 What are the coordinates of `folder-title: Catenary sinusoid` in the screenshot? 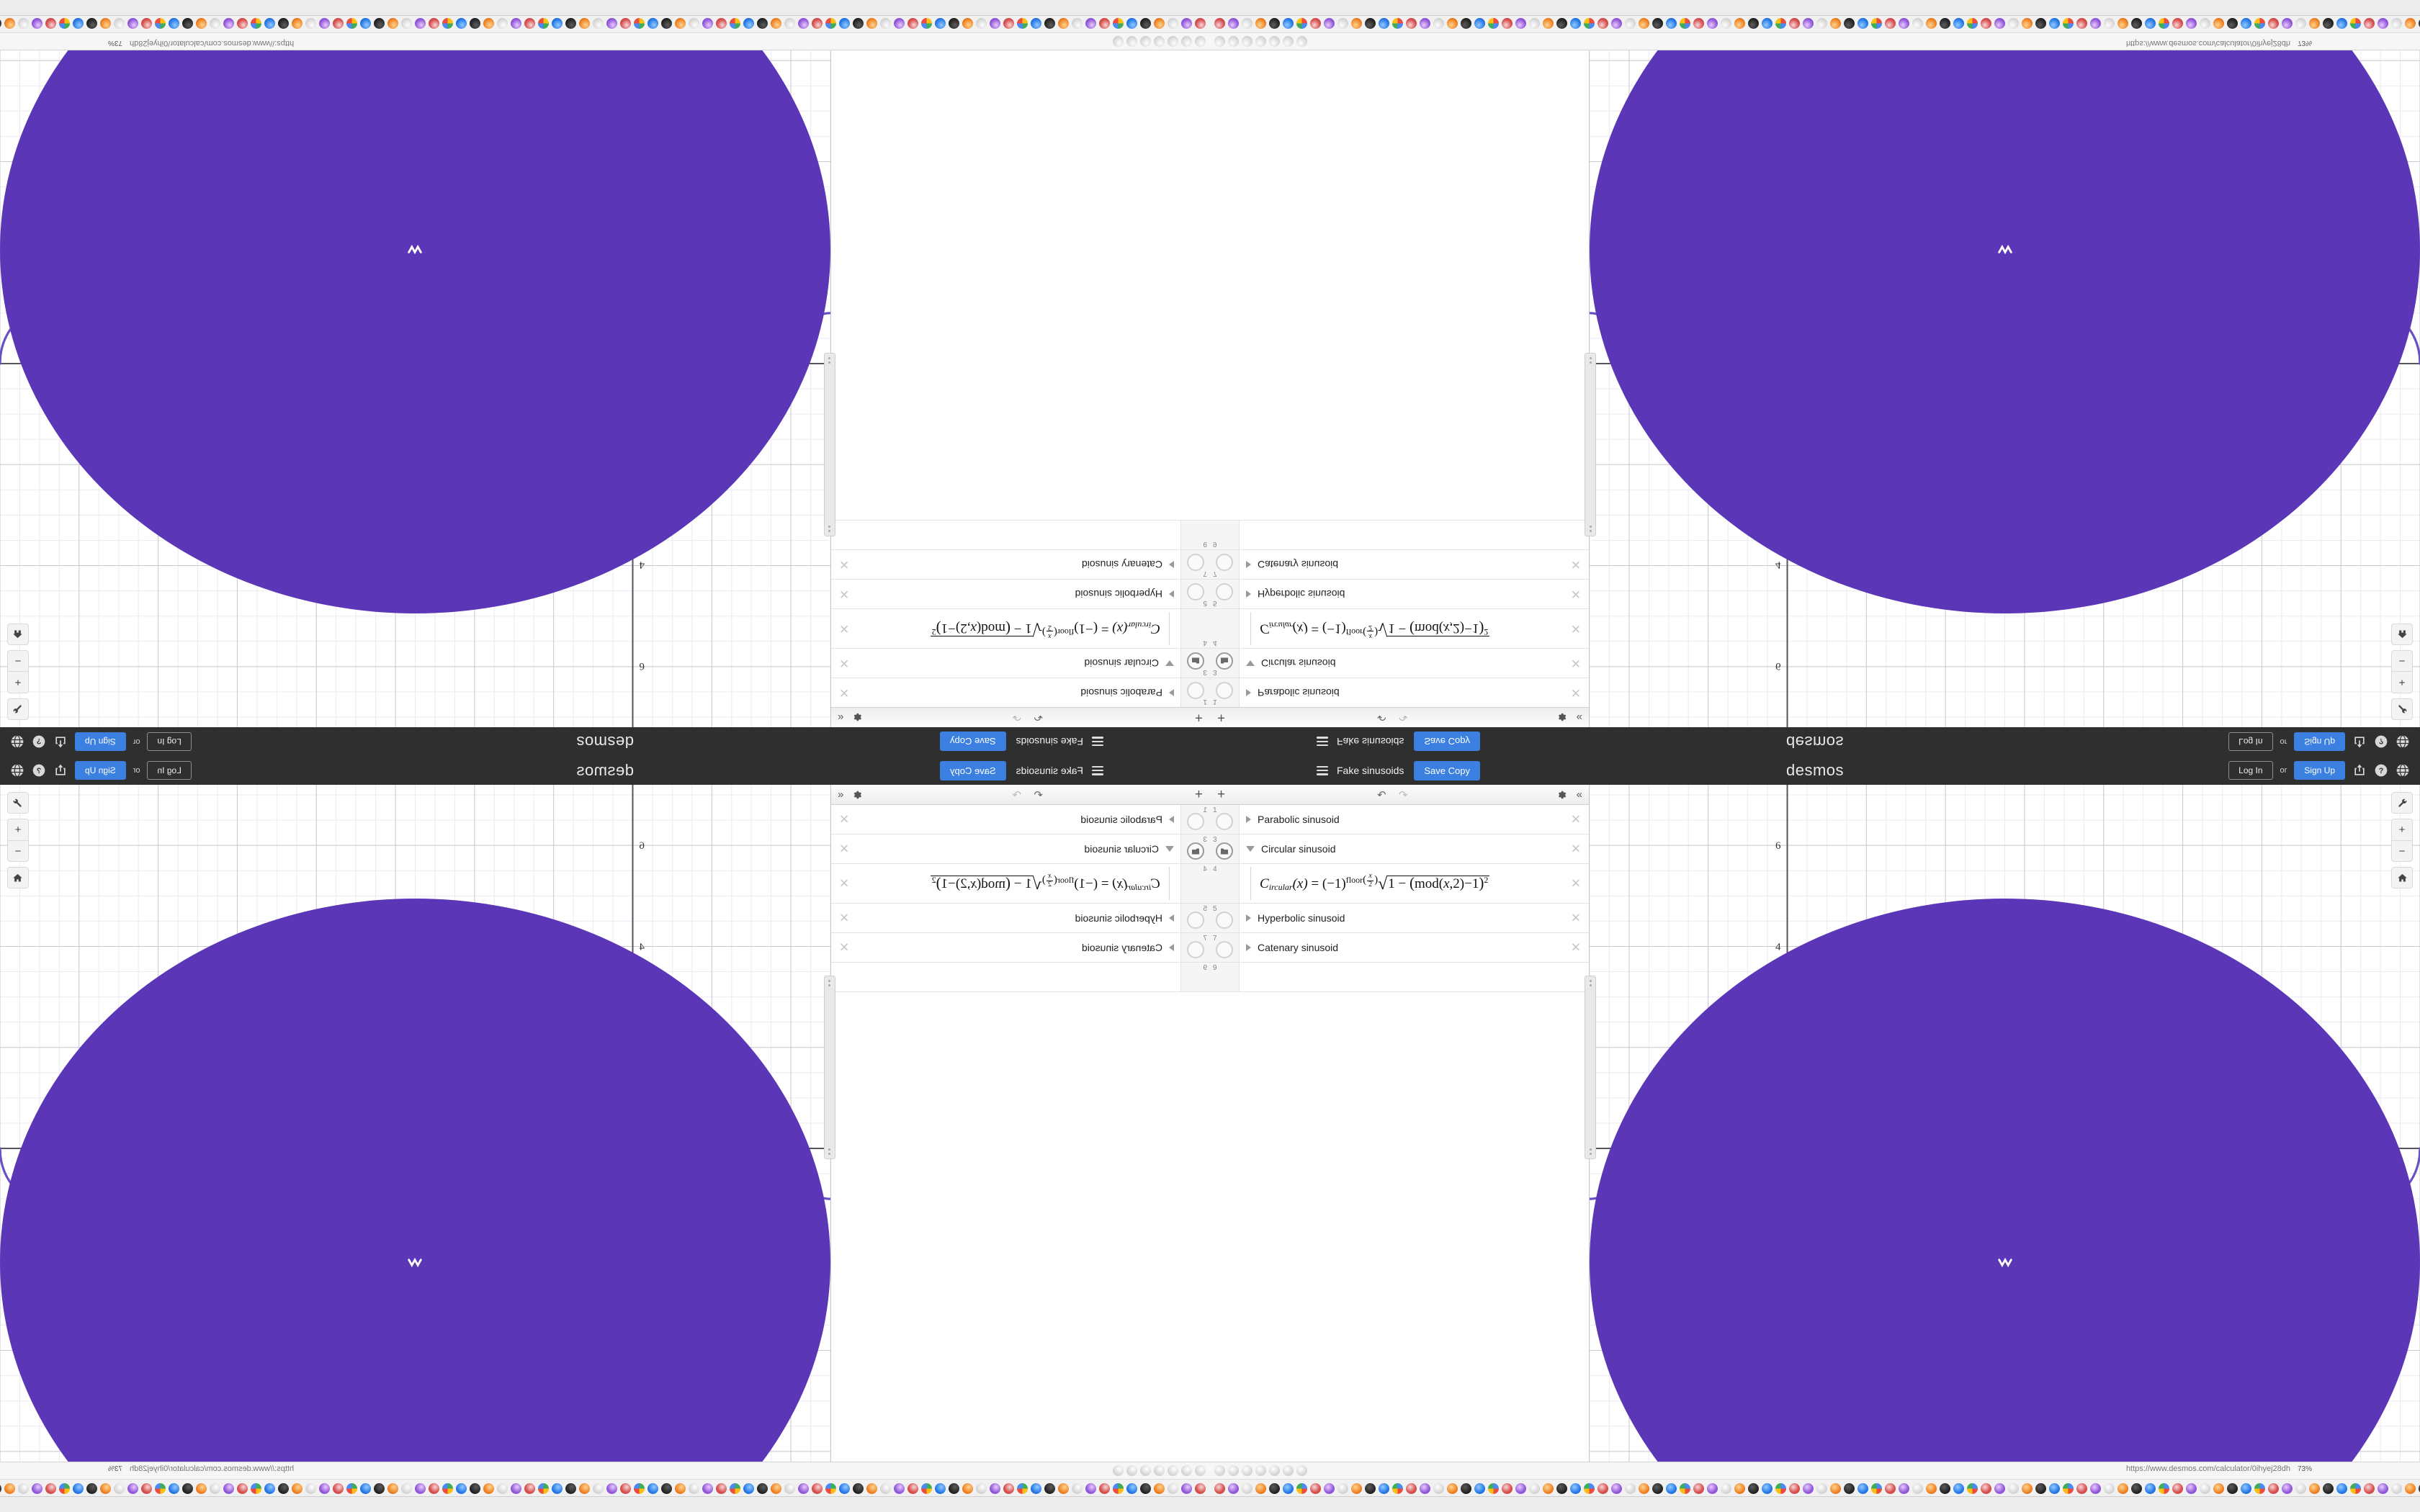 It's located at (1121, 565).